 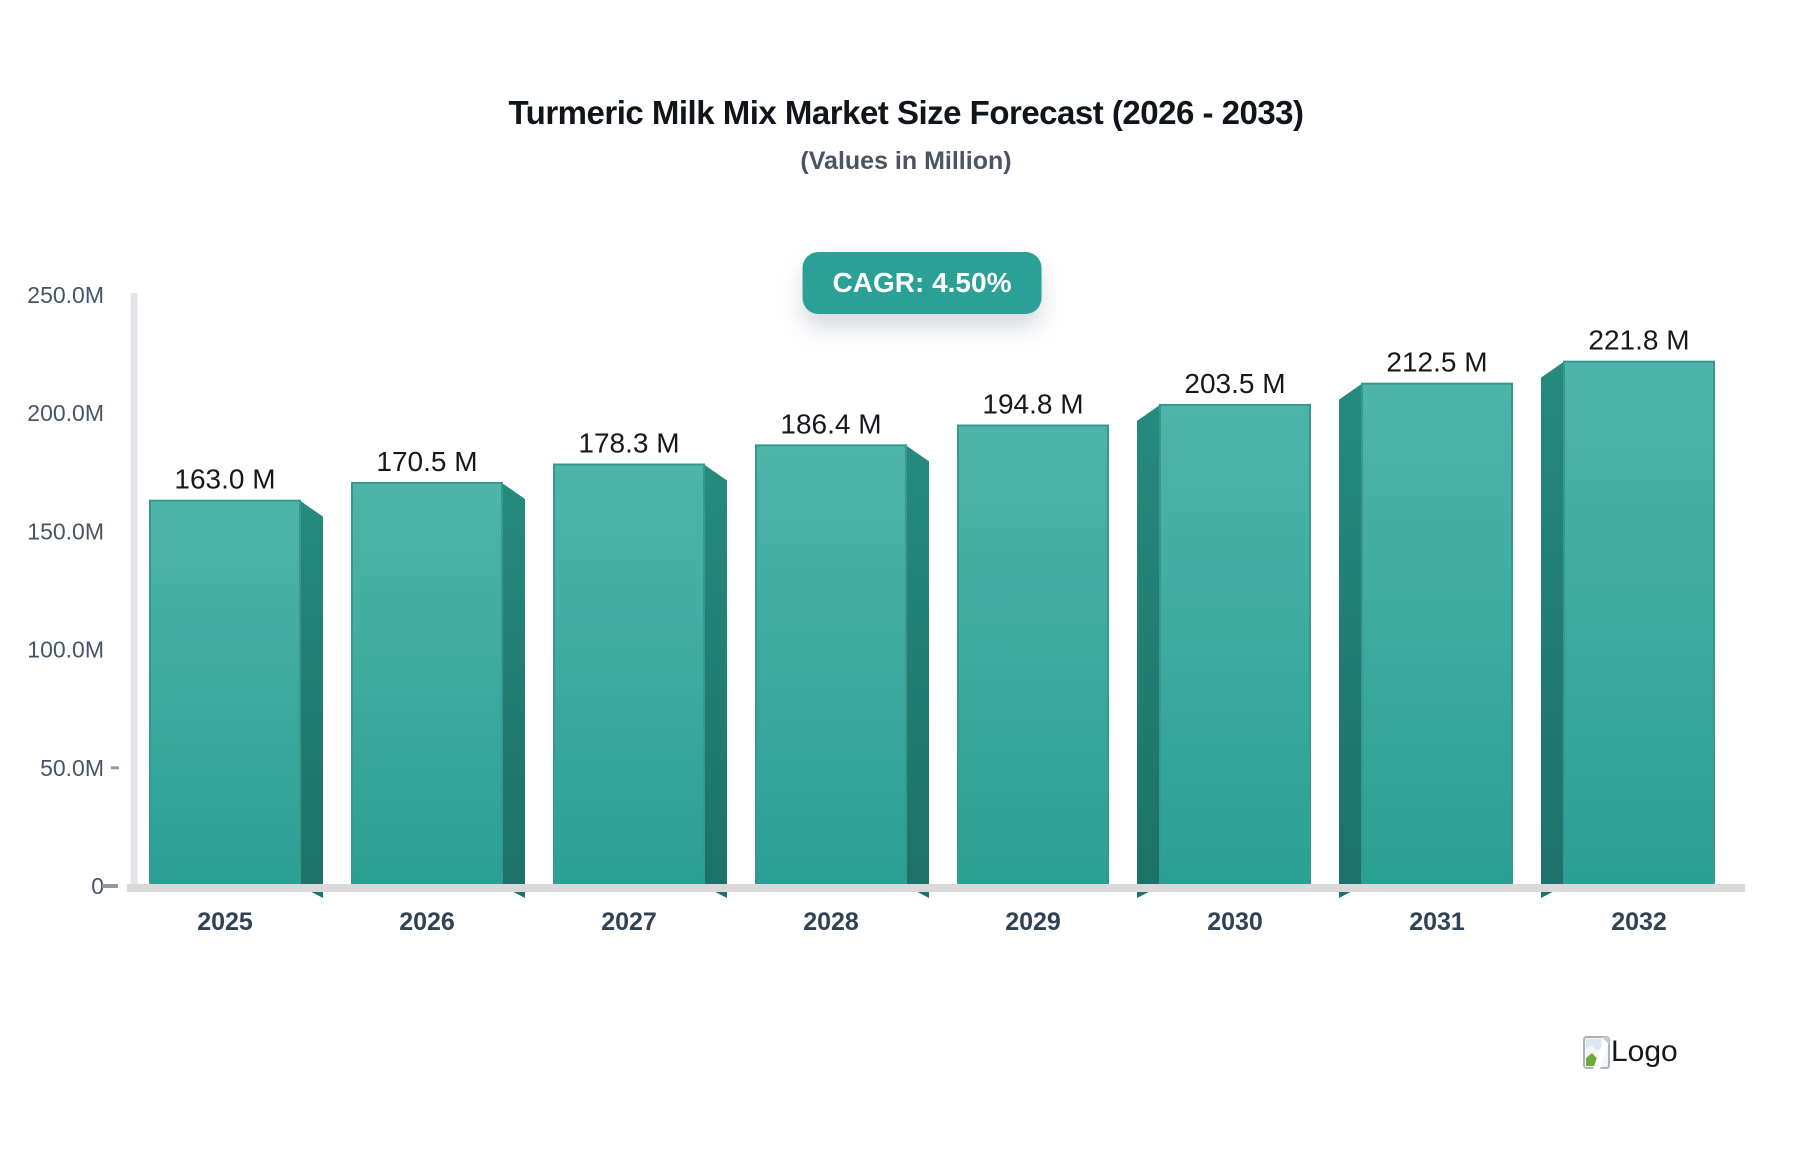 I want to click on y-axis-label: 200.0M, so click(x=65, y=413).